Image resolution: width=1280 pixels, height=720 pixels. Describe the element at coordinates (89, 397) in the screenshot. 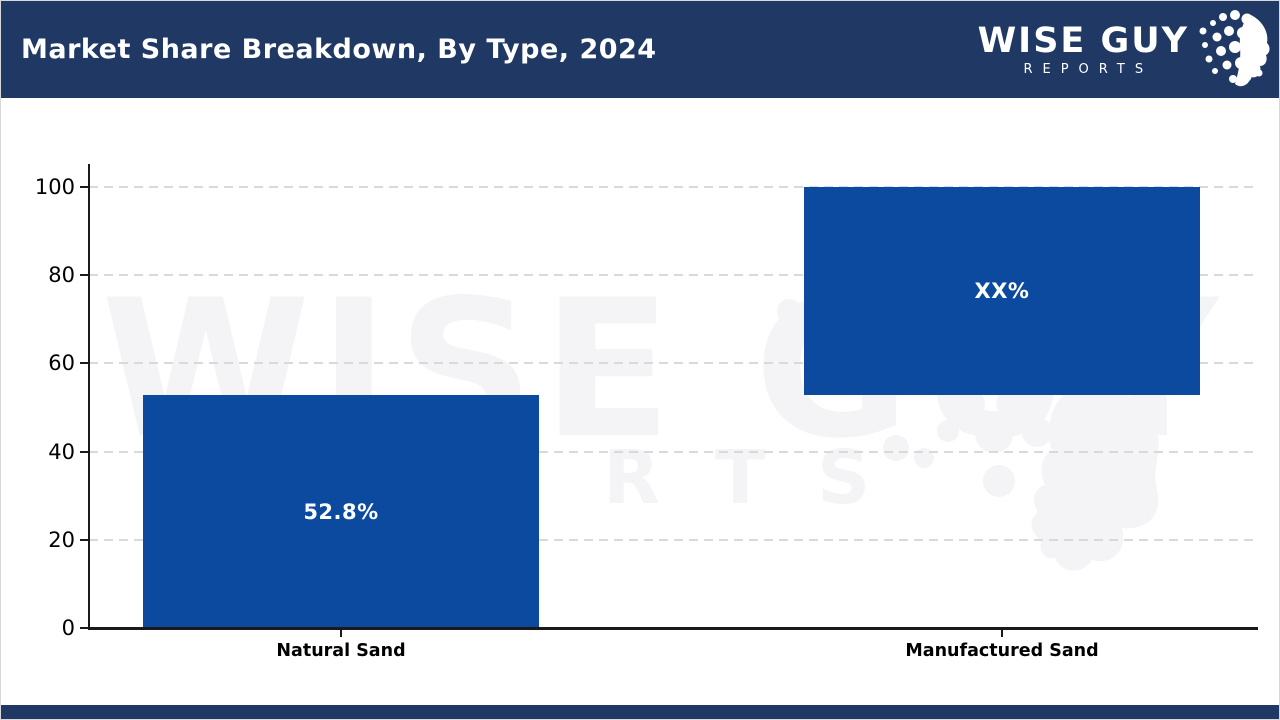

I see `y-axis-line` at that location.